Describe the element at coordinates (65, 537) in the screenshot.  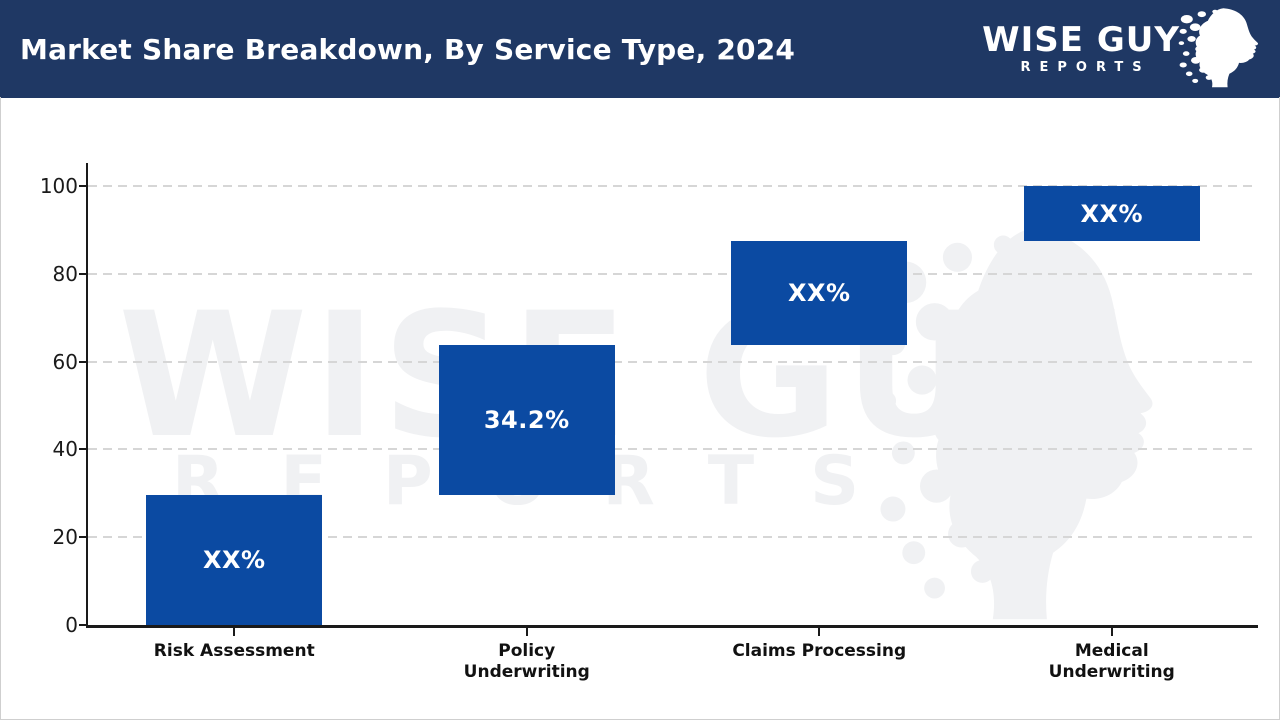
I see `y-tick-label-20: 20` at that location.